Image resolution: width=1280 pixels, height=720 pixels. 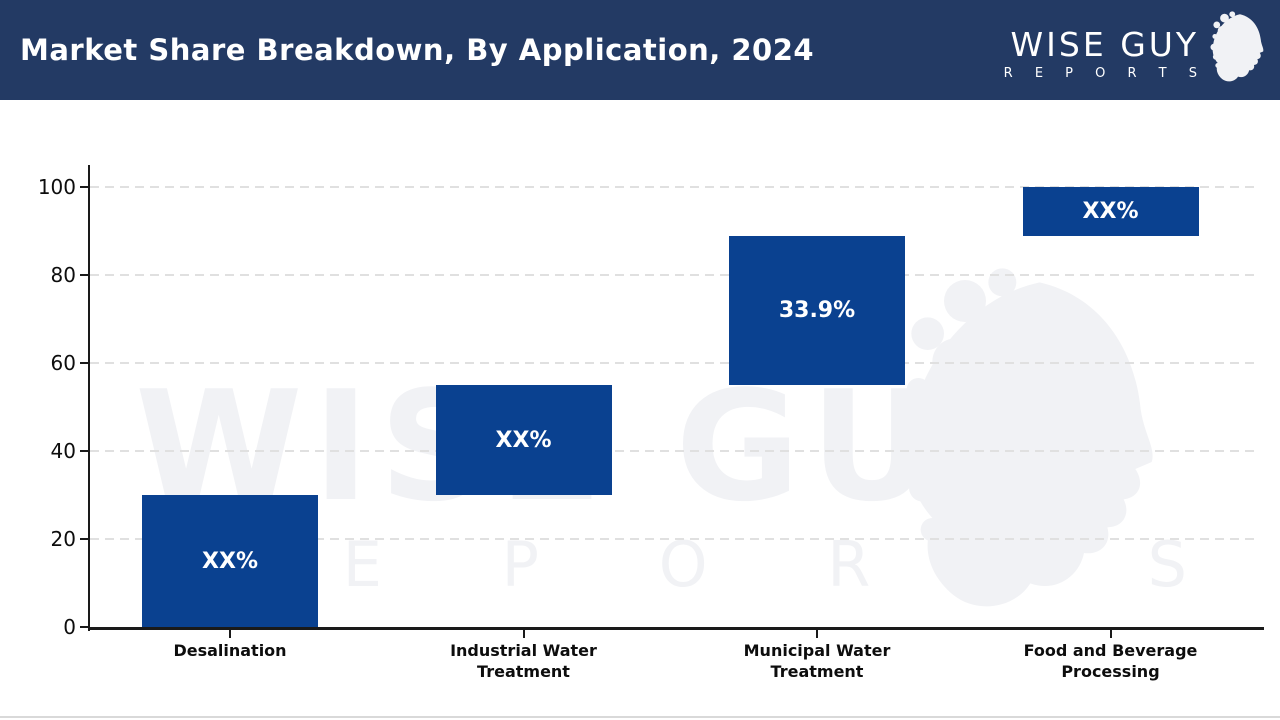 What do you see at coordinates (1104, 73) in the screenshot?
I see `logo-reports-text: R E P O R T S` at bounding box center [1104, 73].